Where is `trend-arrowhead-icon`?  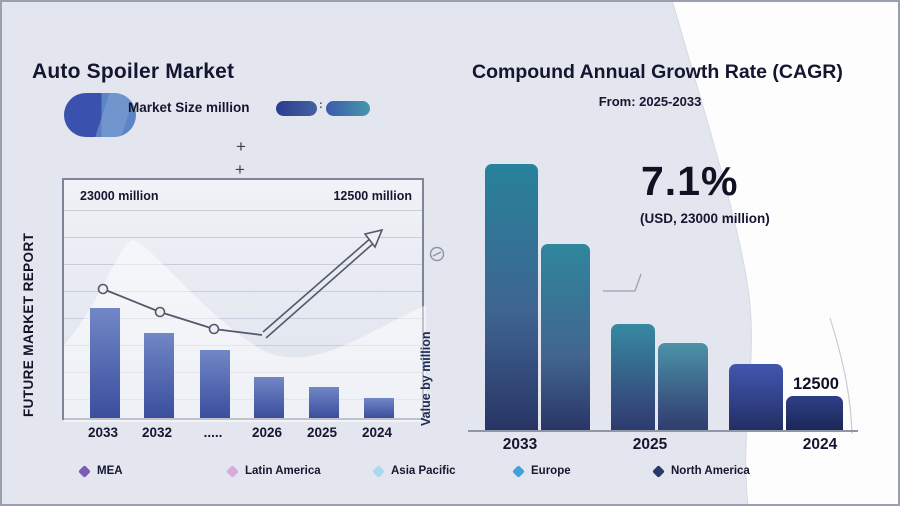 trend-arrowhead-icon is located at coordinates (373, 238).